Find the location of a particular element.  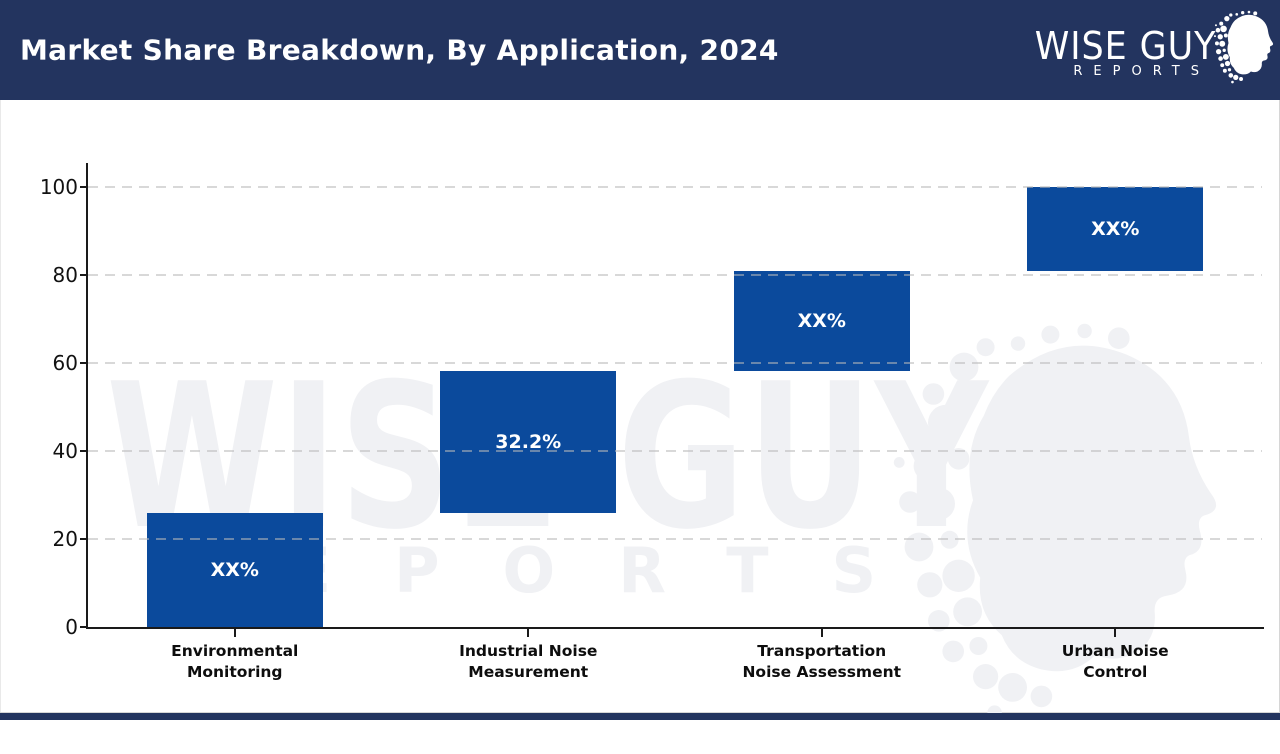

brand-logo: WISE GUY REPORTS is located at coordinates (1150, 50).